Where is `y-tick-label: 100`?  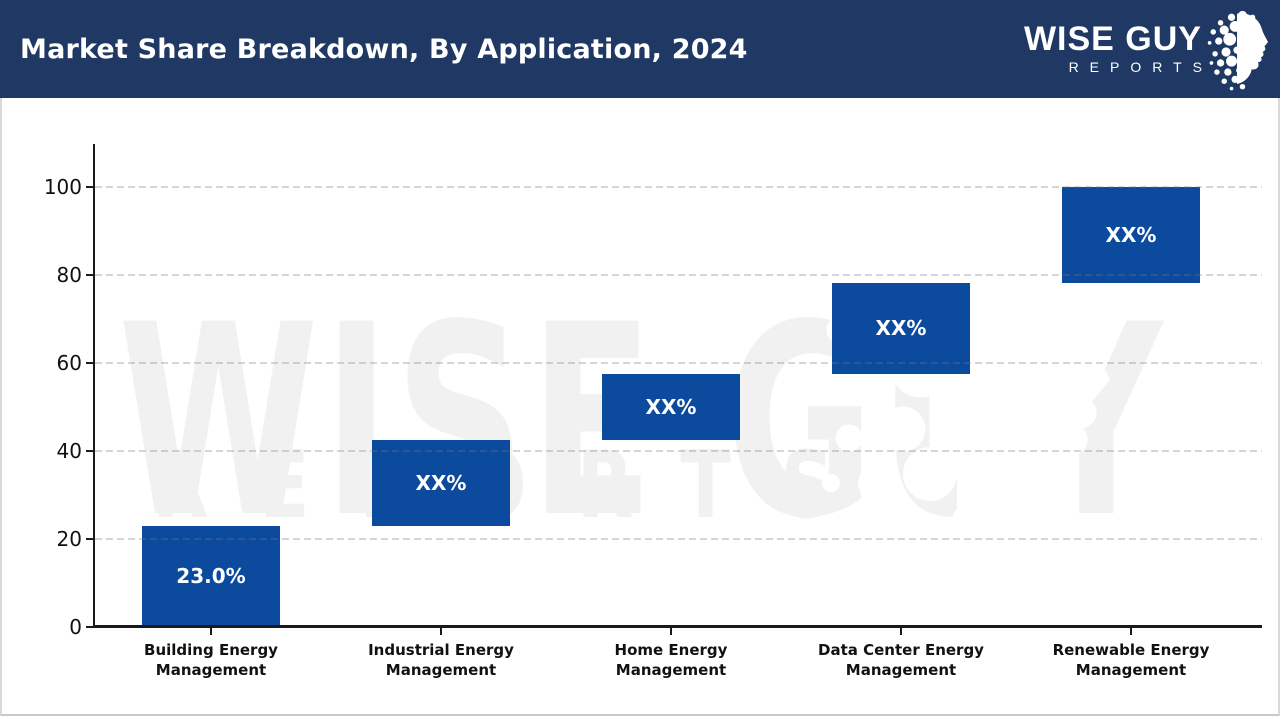 y-tick-label: 100 is located at coordinates (62, 187).